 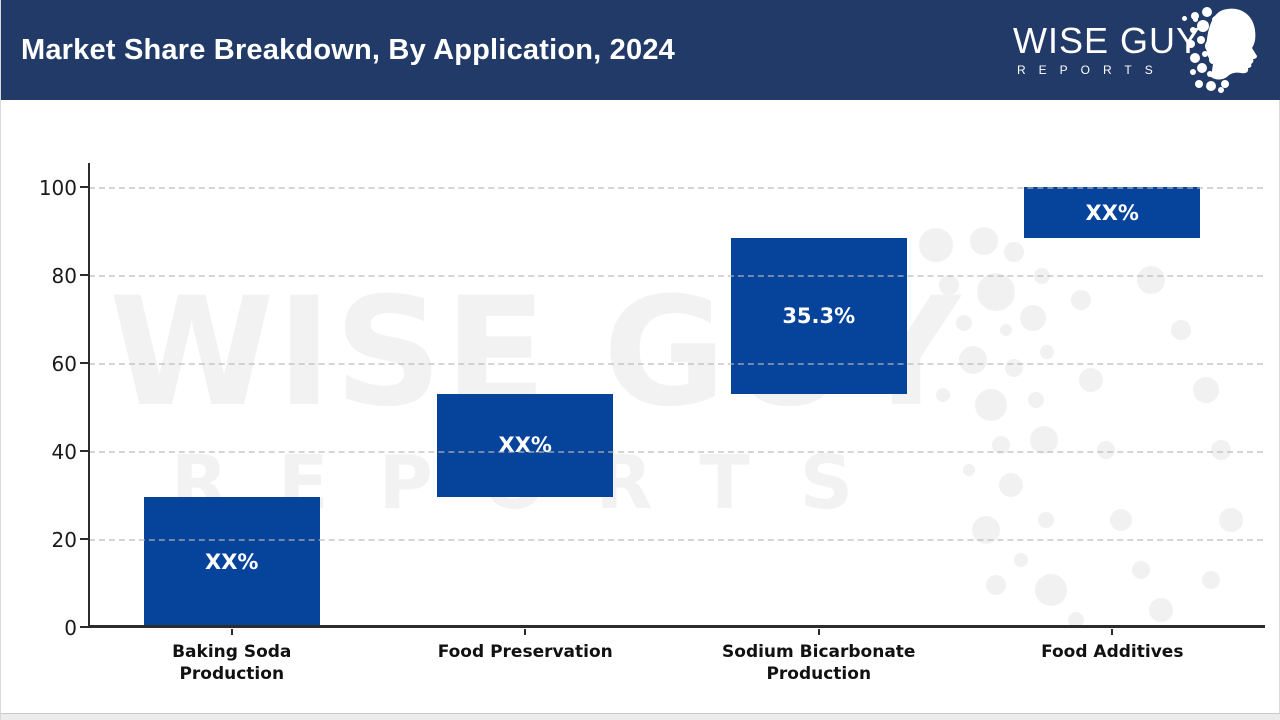 I want to click on brand-logo: WISE GUY REPORTS, so click(x=1142, y=50).